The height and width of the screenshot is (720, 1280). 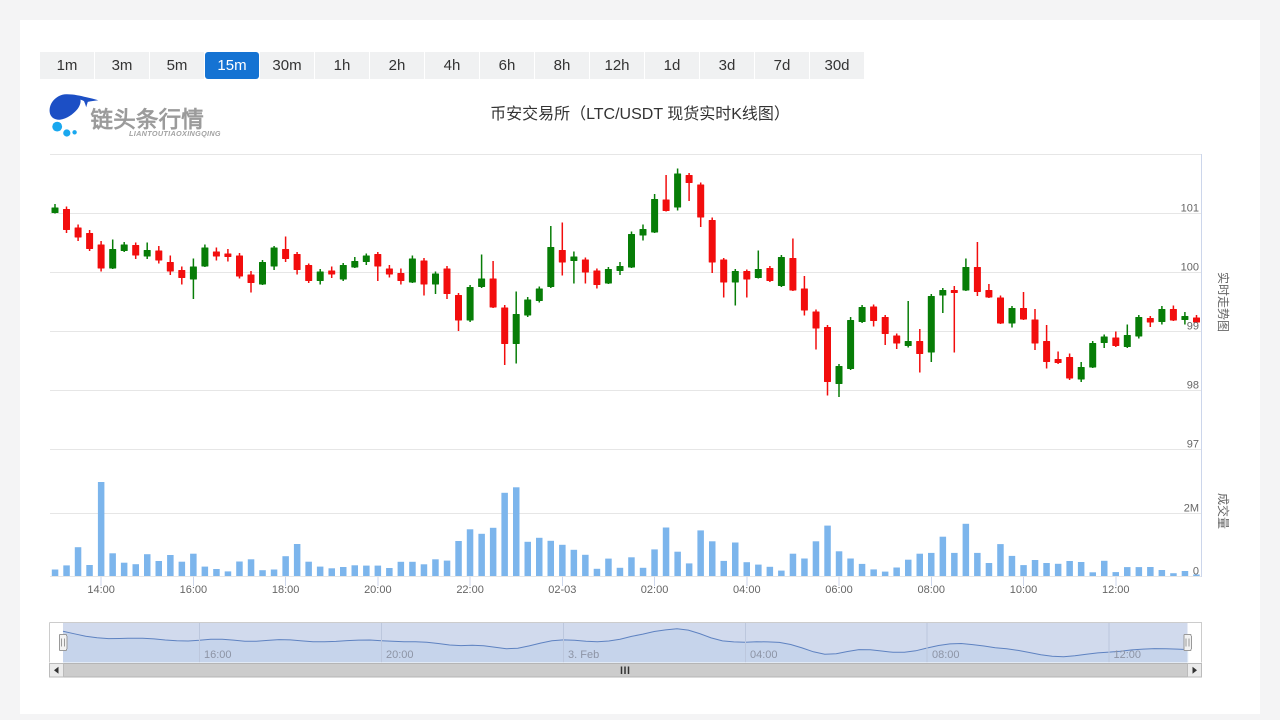 What do you see at coordinates (1190, 209) in the screenshot?
I see `svg-text: 101` at bounding box center [1190, 209].